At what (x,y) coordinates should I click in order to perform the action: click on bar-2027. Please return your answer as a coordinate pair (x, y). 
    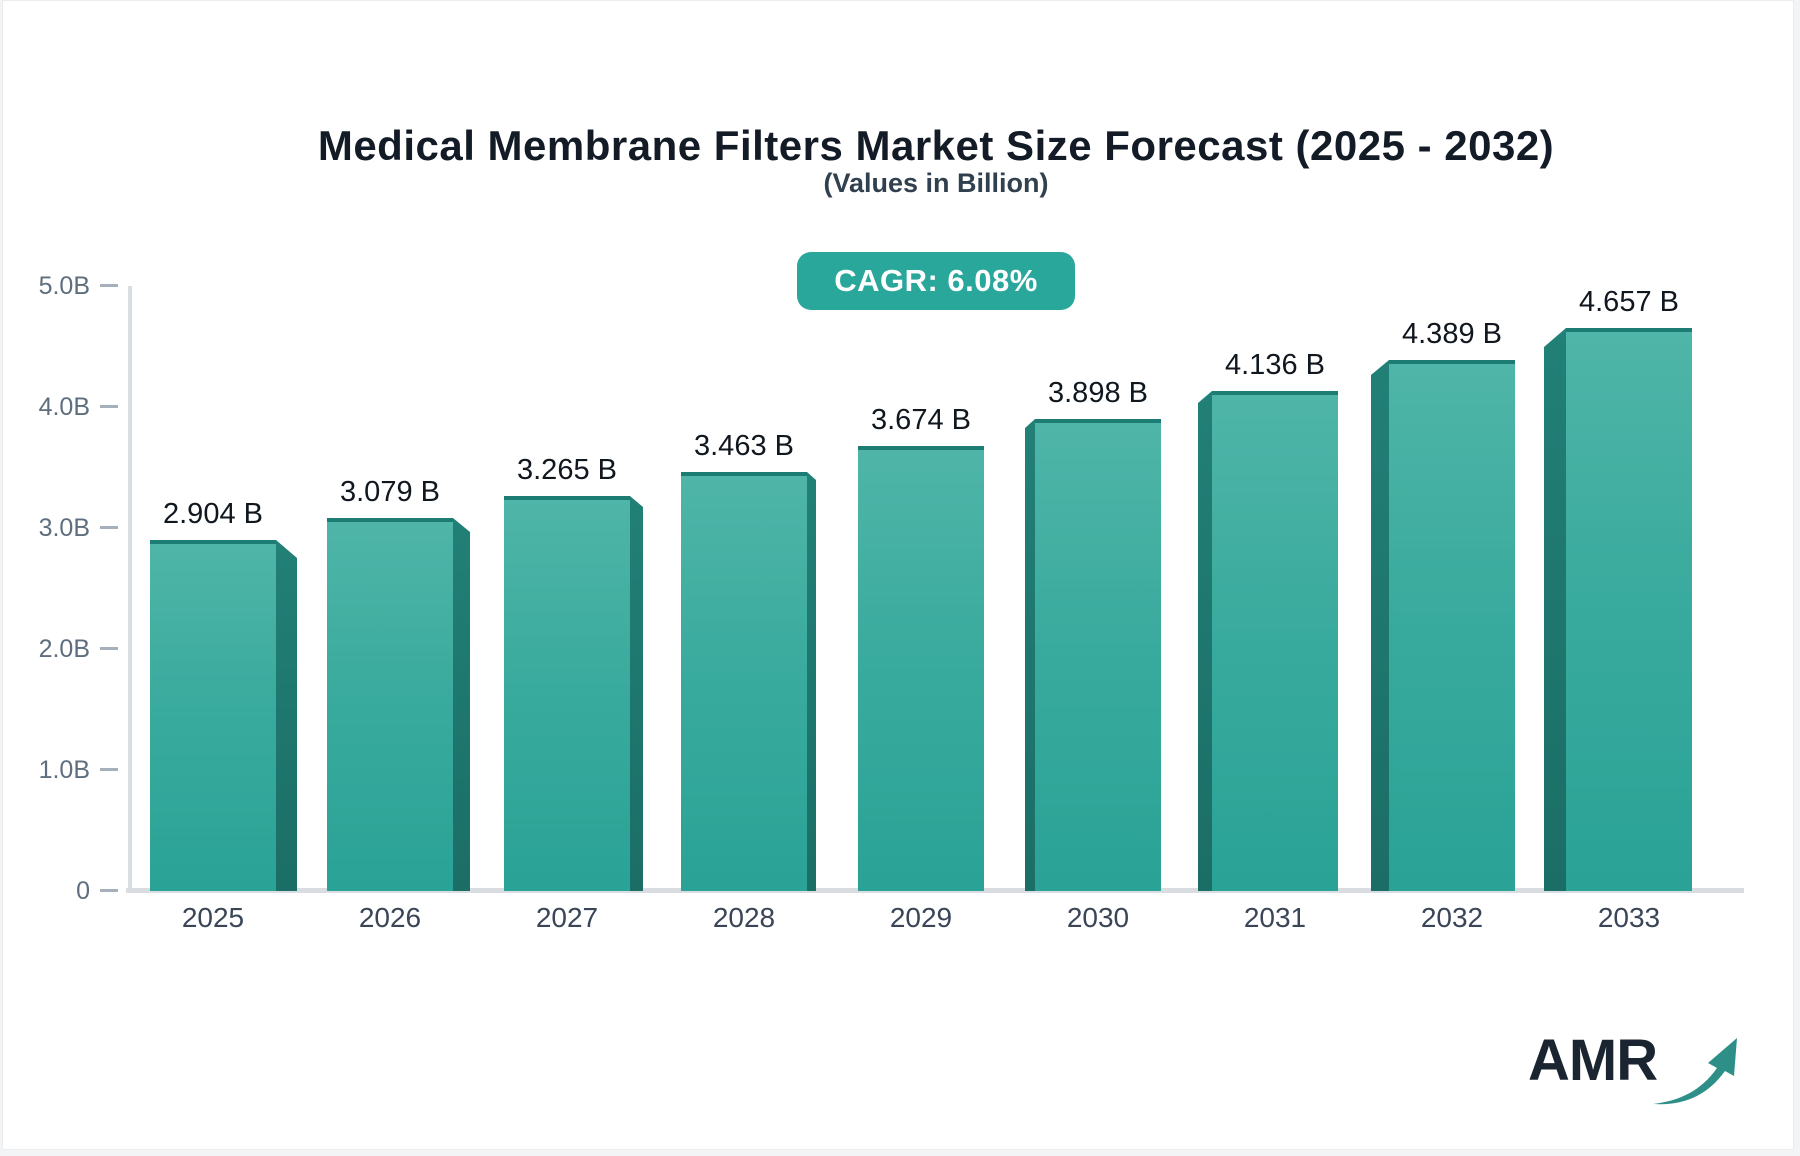
    Looking at the image, I should click on (567, 693).